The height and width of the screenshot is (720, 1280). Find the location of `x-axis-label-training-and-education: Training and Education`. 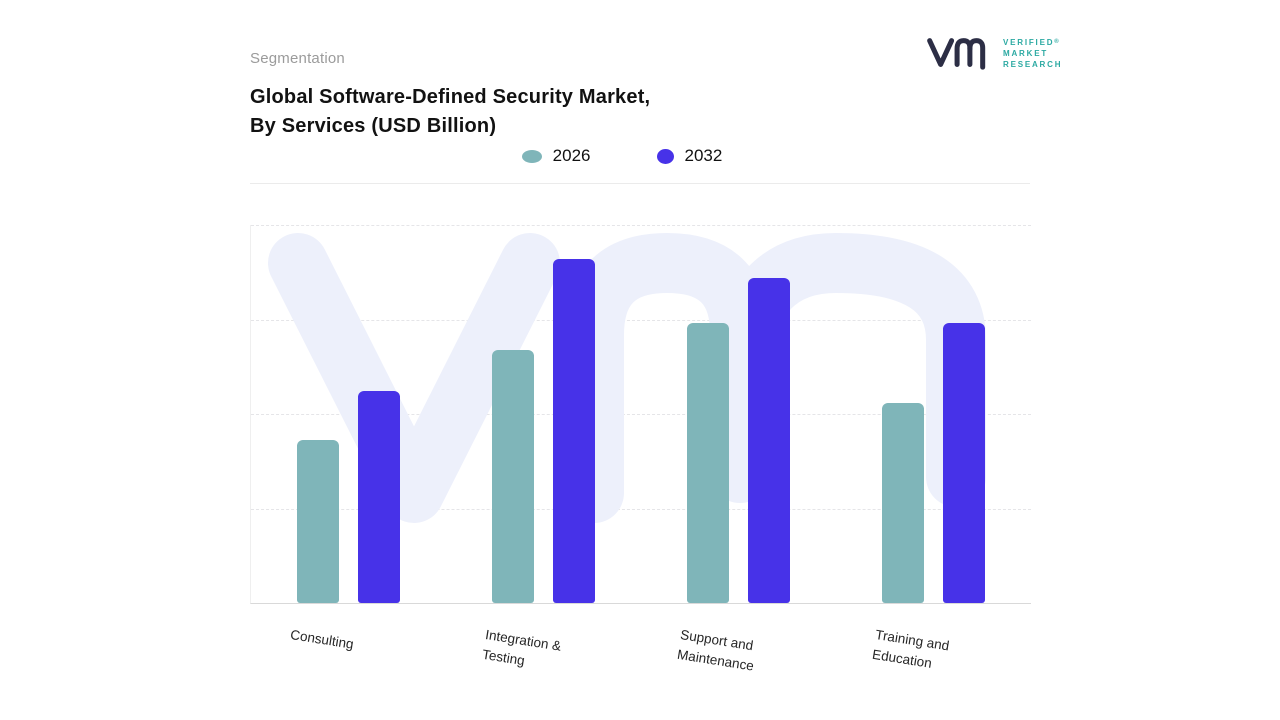

x-axis-label-training-and-education: Training and Education is located at coordinates (911, 651).